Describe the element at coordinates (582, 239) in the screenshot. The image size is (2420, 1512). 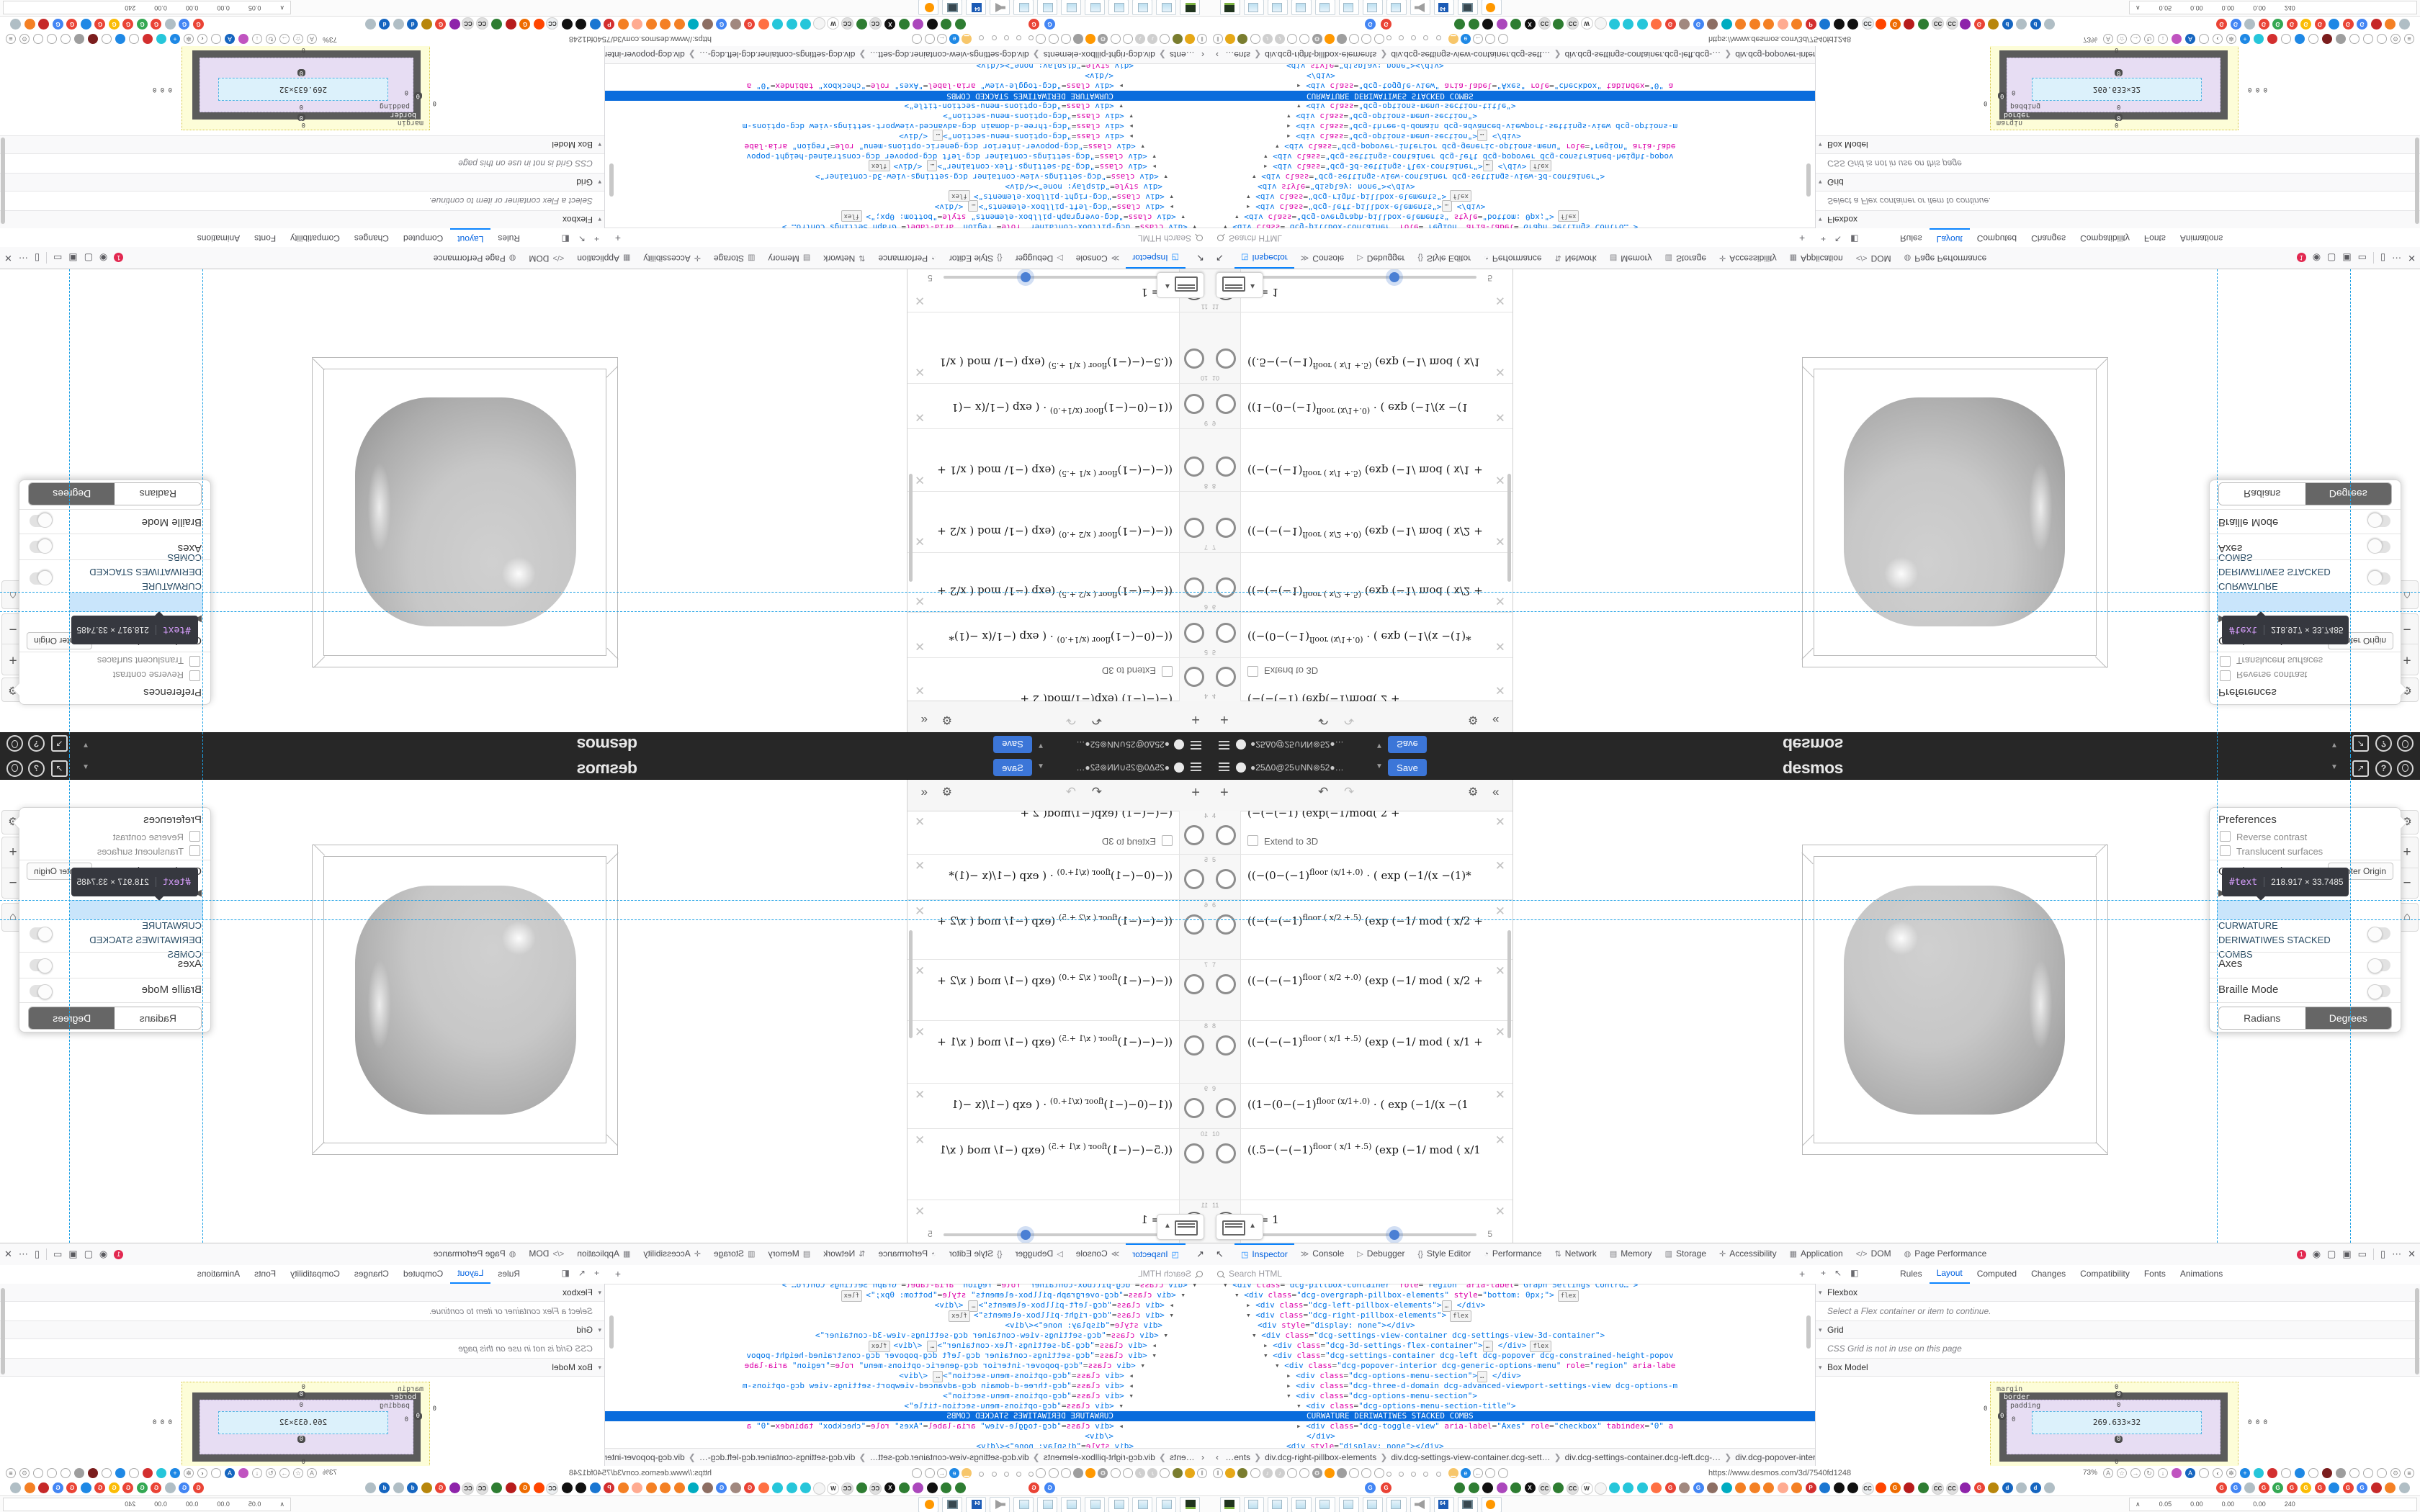
I see `sidebar-tool-icon: ↖` at that location.